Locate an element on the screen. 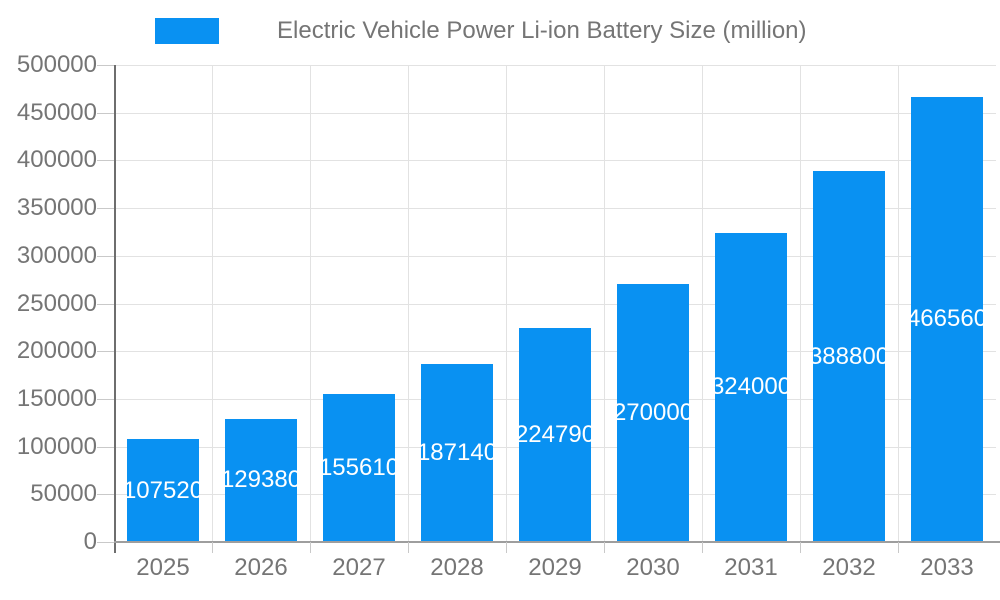 The width and height of the screenshot is (1000, 600). bar-value-label: 107520 is located at coordinates (163, 490).